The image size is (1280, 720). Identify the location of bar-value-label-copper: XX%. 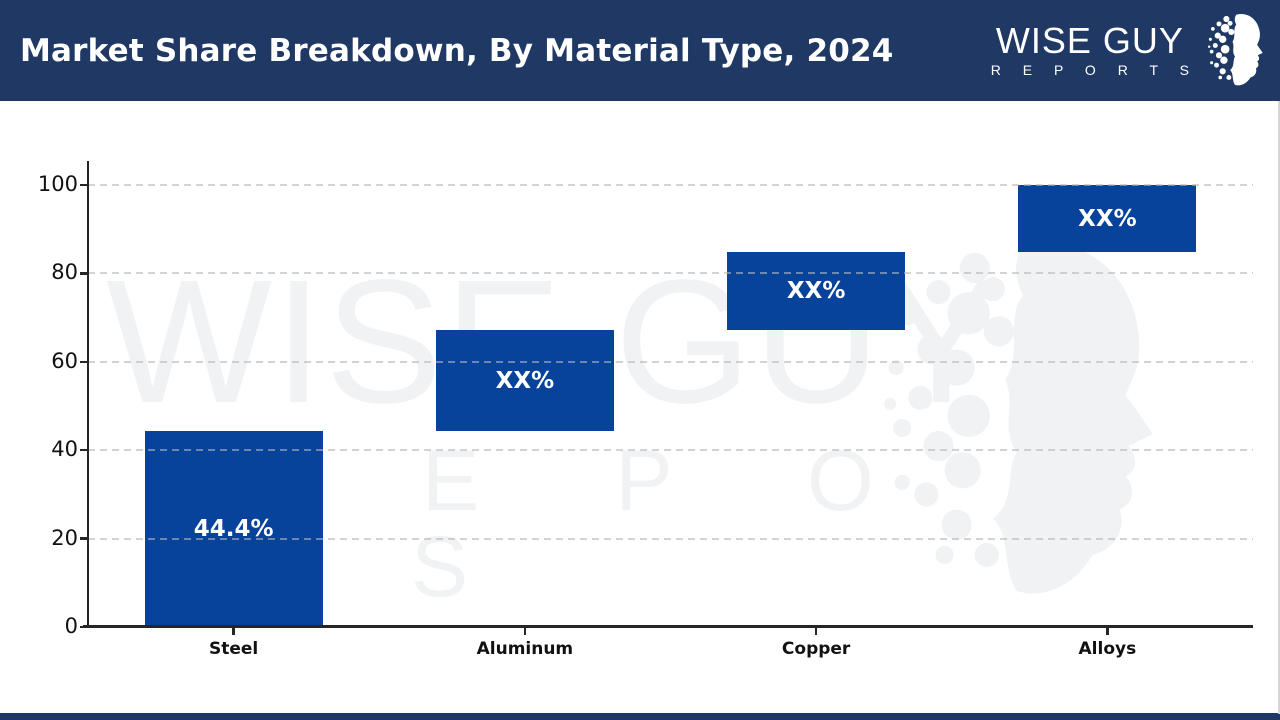
(816, 291).